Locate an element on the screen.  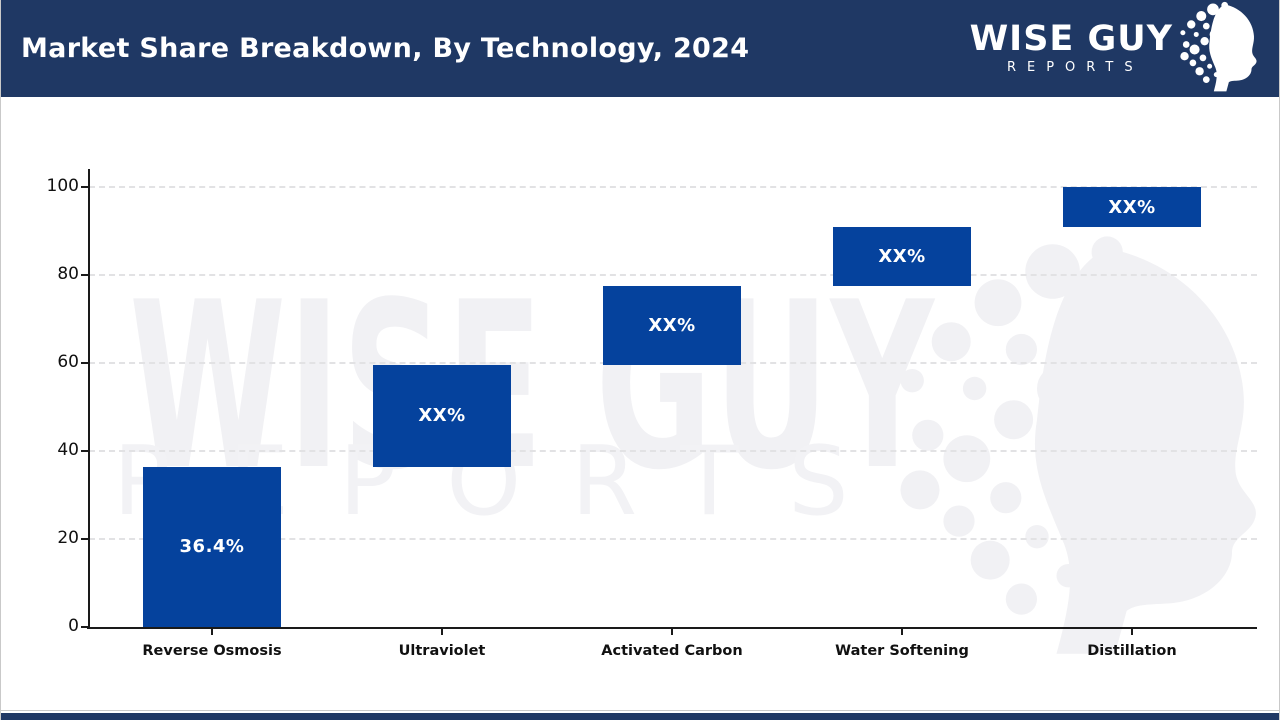
brand-logo: WISE GUY REPORTS is located at coordinates (1115, 49).